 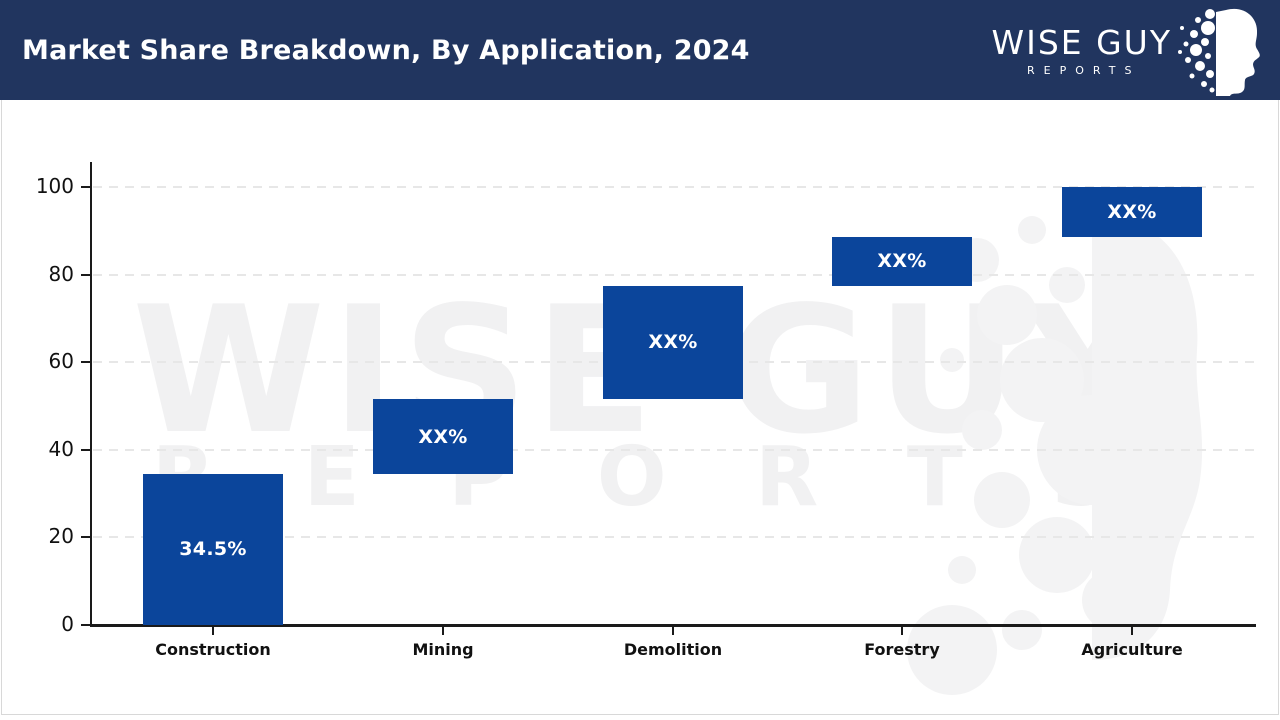 I want to click on y-tick-label-0: 0, so click(x=67, y=624).